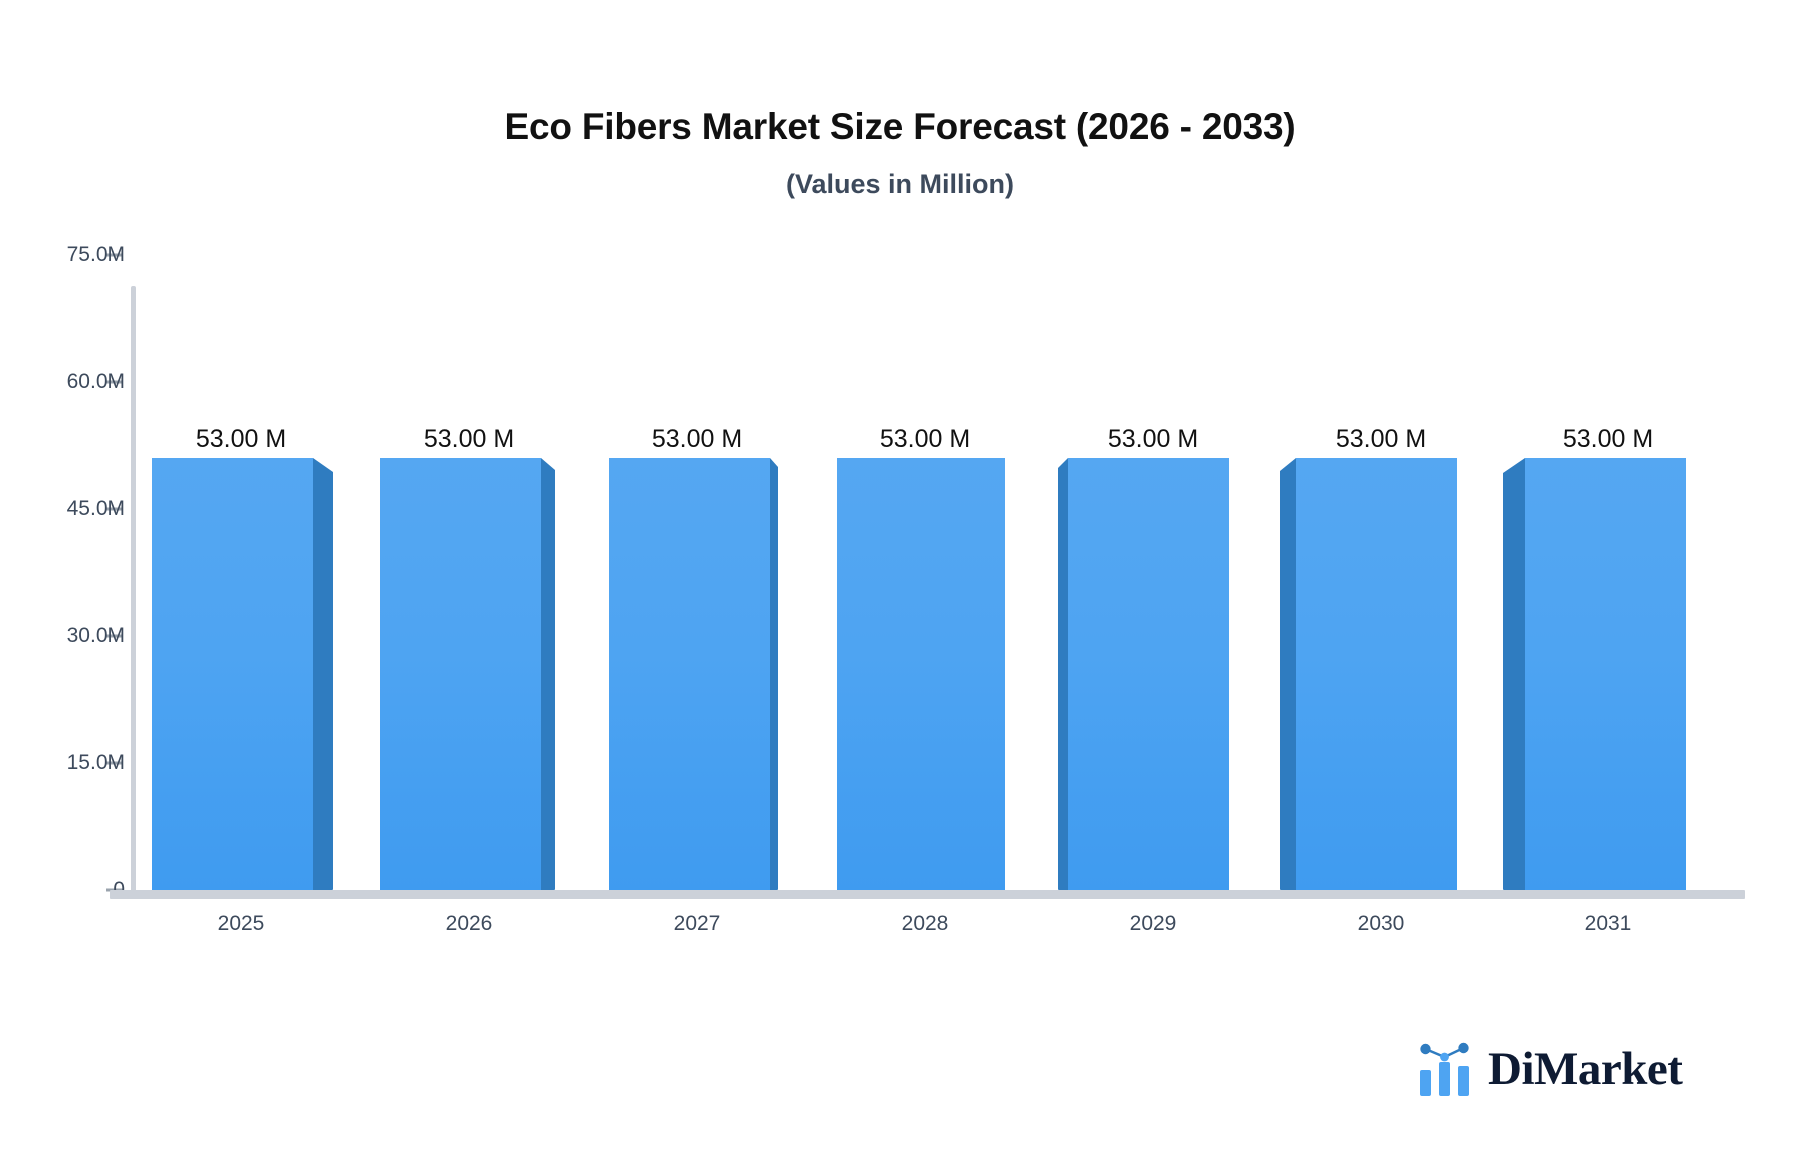 Image resolution: width=1800 pixels, height=1156 pixels. Describe the element at coordinates (1153, 439) in the screenshot. I see `bar-value-label-2029: 53.00 M` at that location.